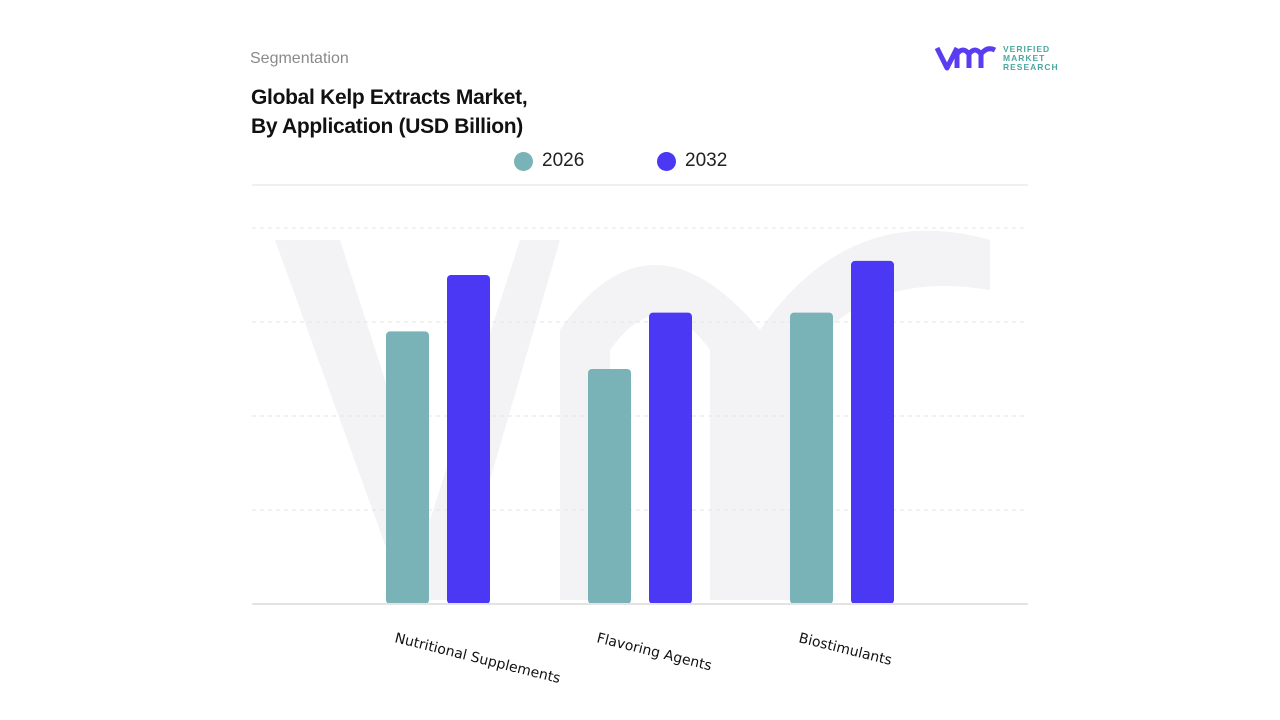  Describe the element at coordinates (845, 649) in the screenshot. I see `x-tick-label: Biostimulants` at that location.